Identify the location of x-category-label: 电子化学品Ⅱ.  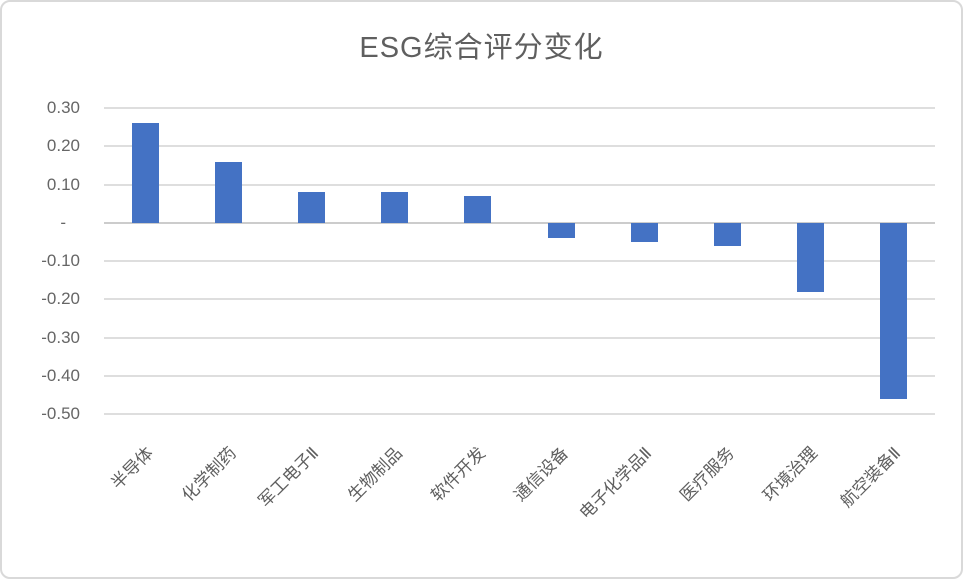
(615, 483).